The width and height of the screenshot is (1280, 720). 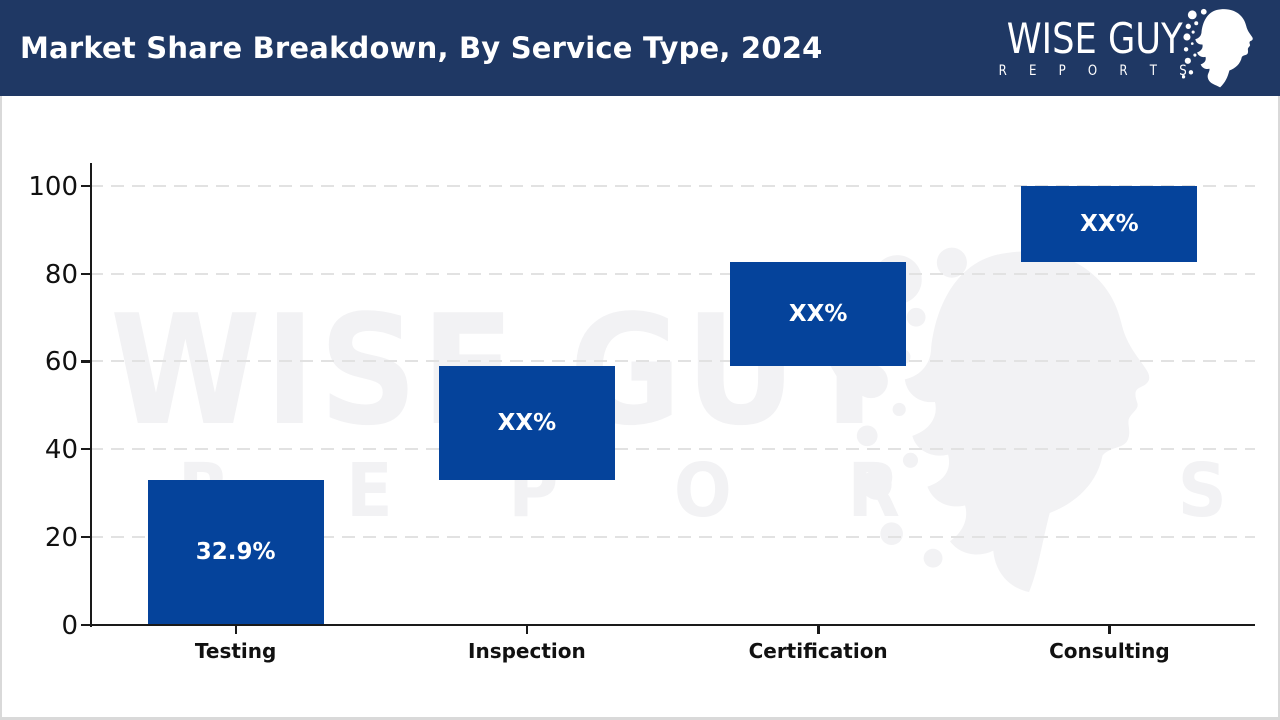 I want to click on x-axis-label-inspection: Inspection, so click(x=527, y=650).